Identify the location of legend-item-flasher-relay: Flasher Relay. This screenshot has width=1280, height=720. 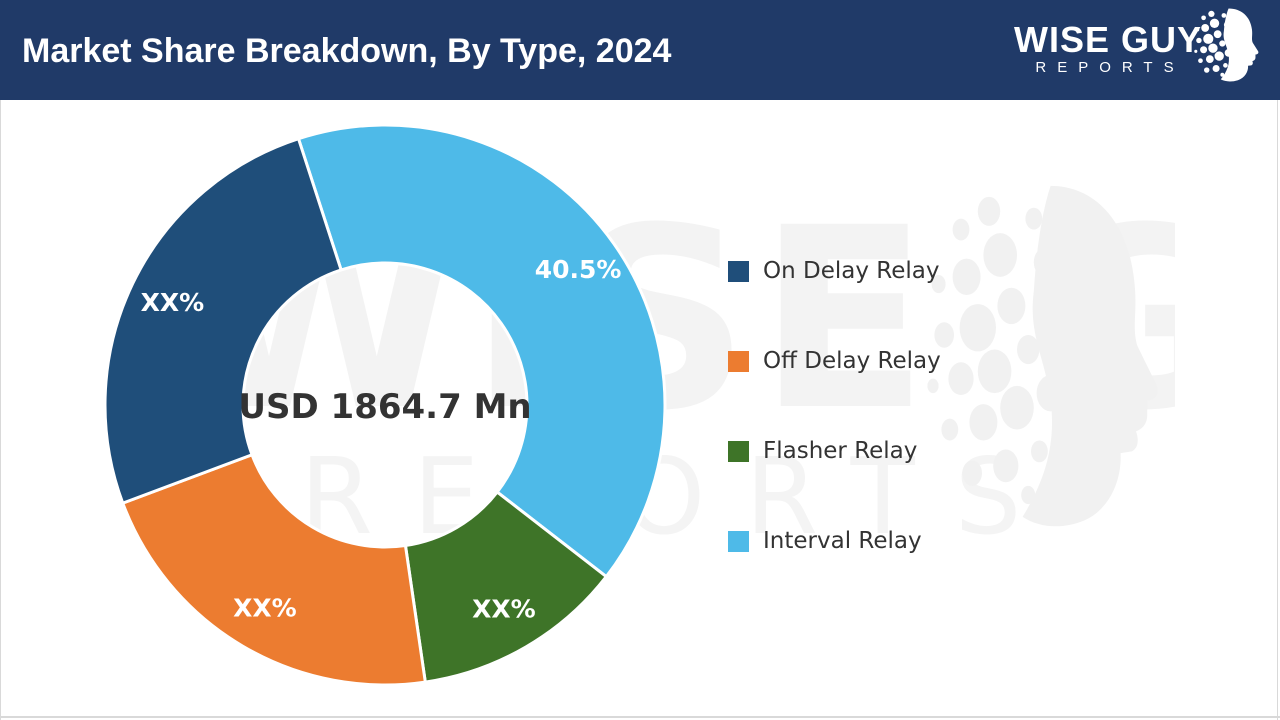
(834, 451).